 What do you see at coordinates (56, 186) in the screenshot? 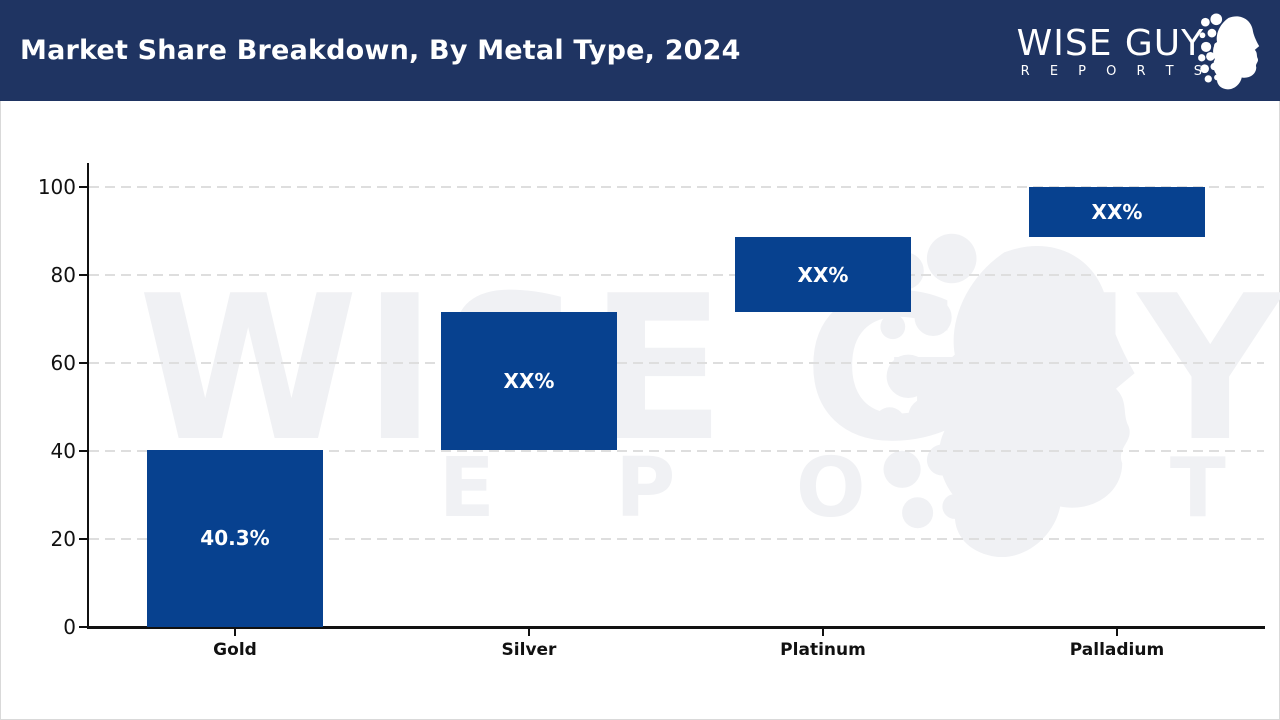
I see `y-axis-label-100: 100` at bounding box center [56, 186].